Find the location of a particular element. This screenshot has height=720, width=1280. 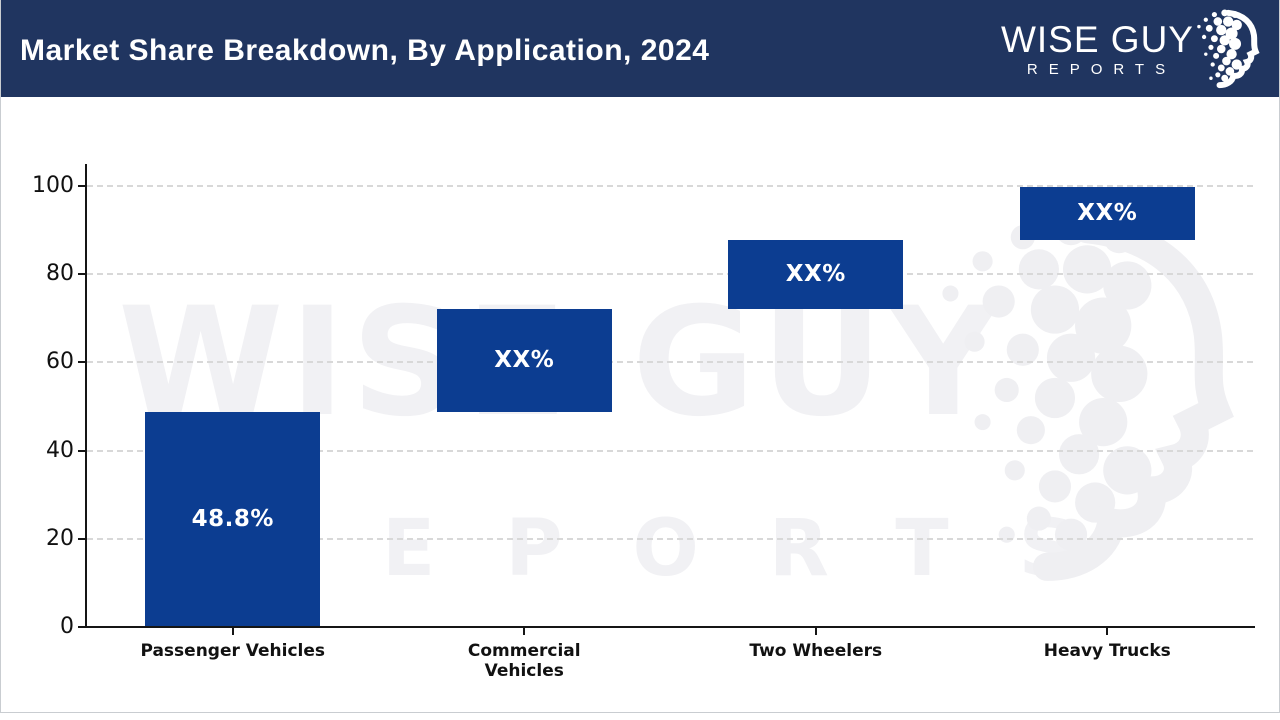

x-axis-category-label-line: Heavy Trucks is located at coordinates (1107, 651).